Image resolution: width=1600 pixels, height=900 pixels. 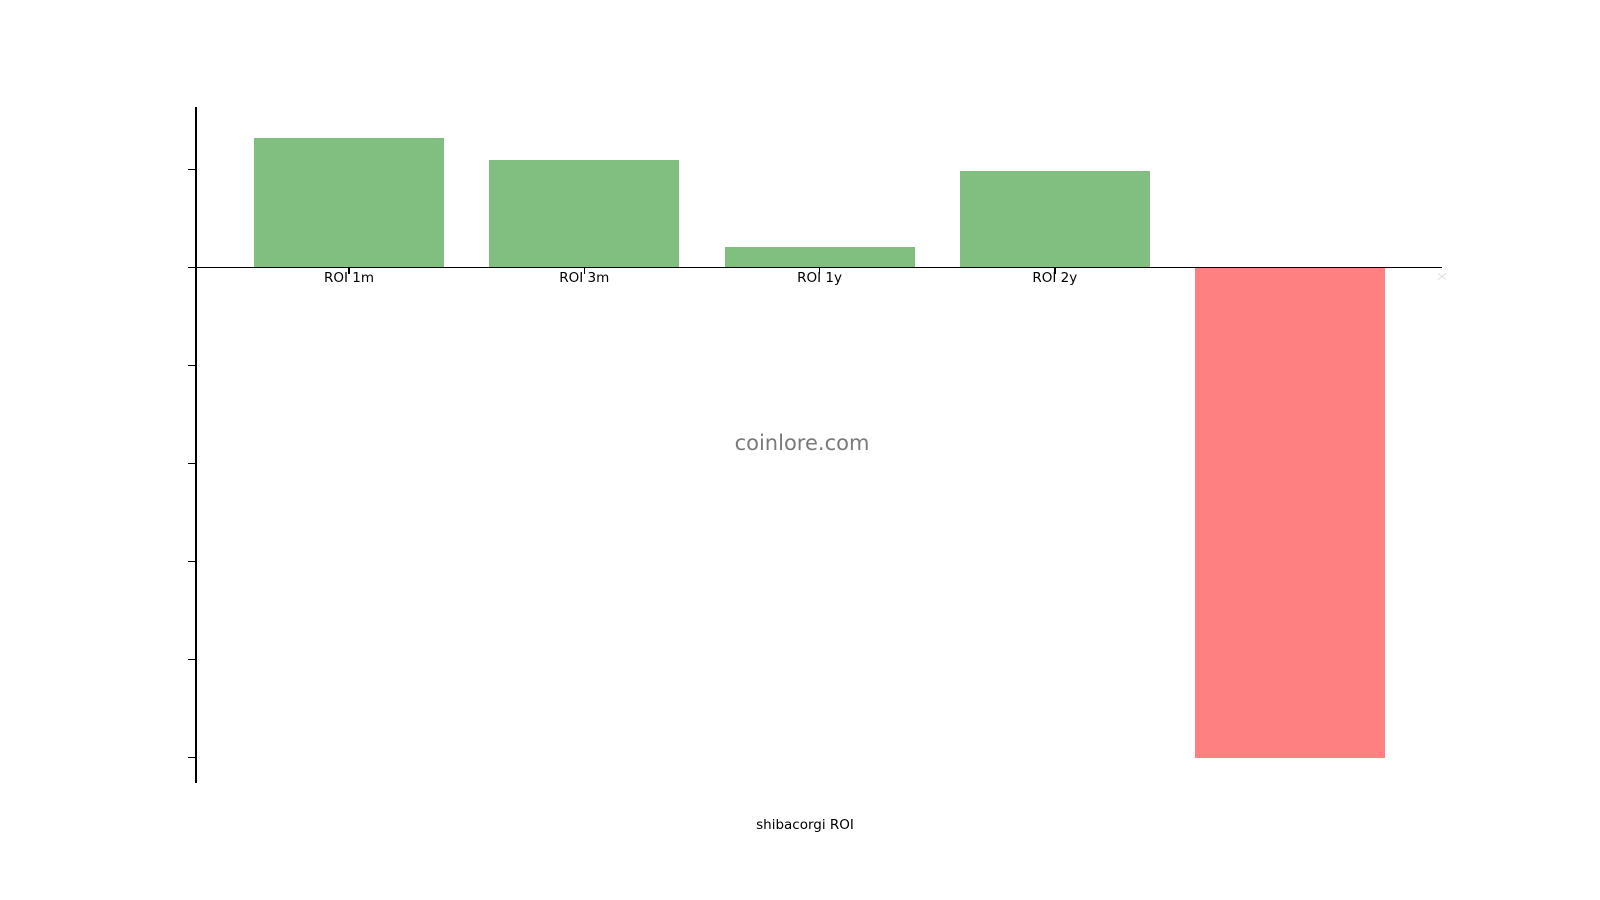 What do you see at coordinates (1442, 276) in the screenshot?
I see `axis-end-mark` at bounding box center [1442, 276].